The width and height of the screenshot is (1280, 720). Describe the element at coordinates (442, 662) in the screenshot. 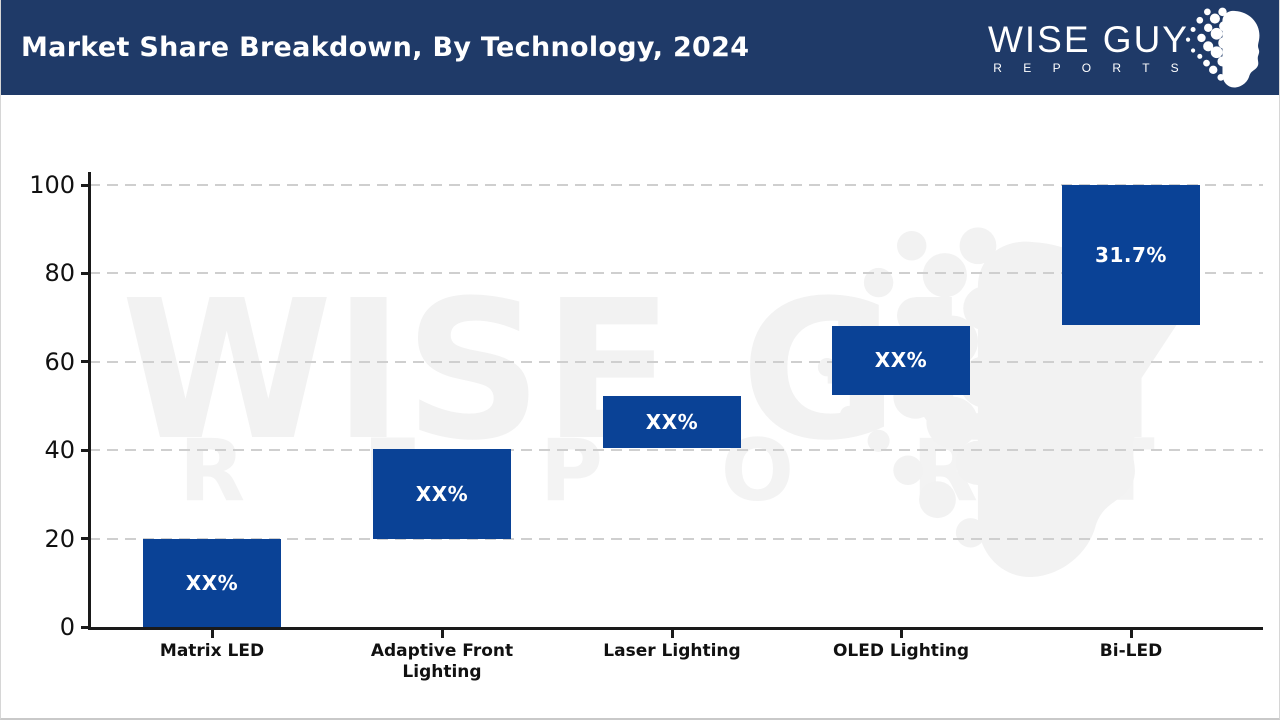

I see `x-category-label: Adaptive Front Lighting` at that location.